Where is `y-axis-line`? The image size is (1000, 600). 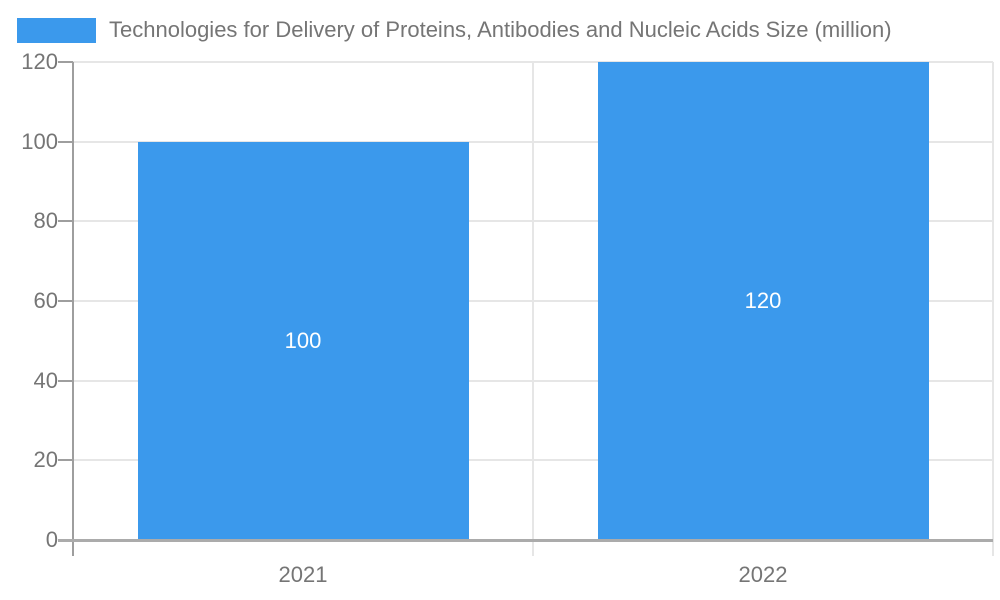 y-axis-line is located at coordinates (73, 309).